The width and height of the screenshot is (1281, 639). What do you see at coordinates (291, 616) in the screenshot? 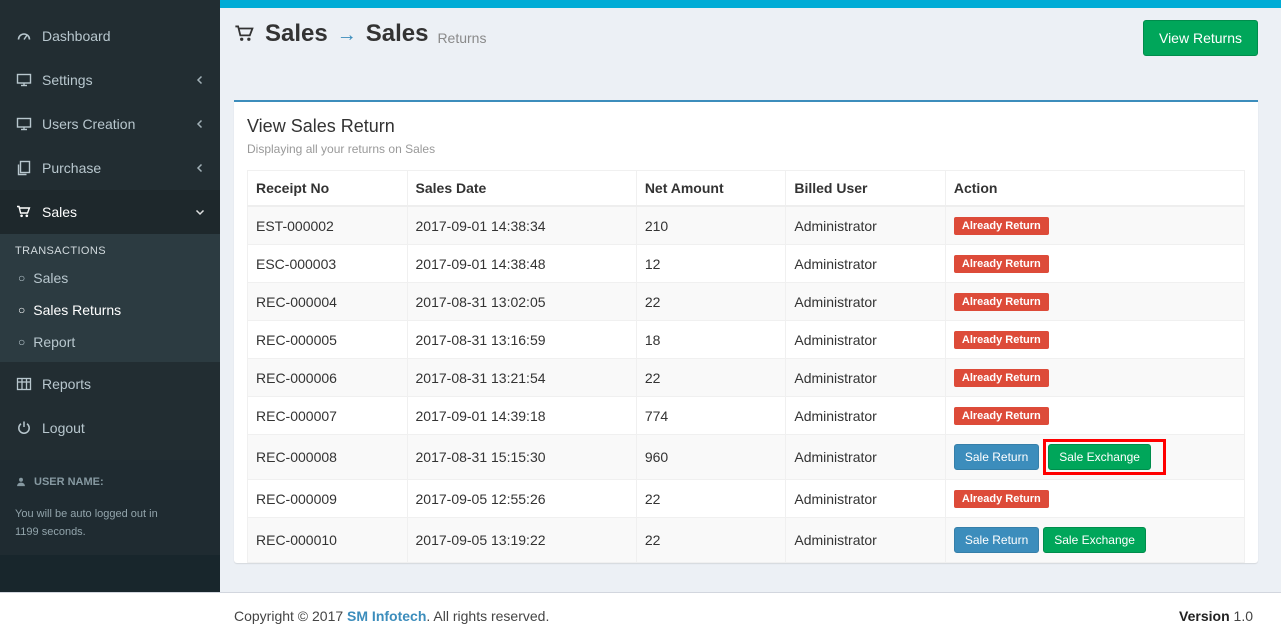
I see `copyright-prefix: Copyright © 2017` at bounding box center [291, 616].